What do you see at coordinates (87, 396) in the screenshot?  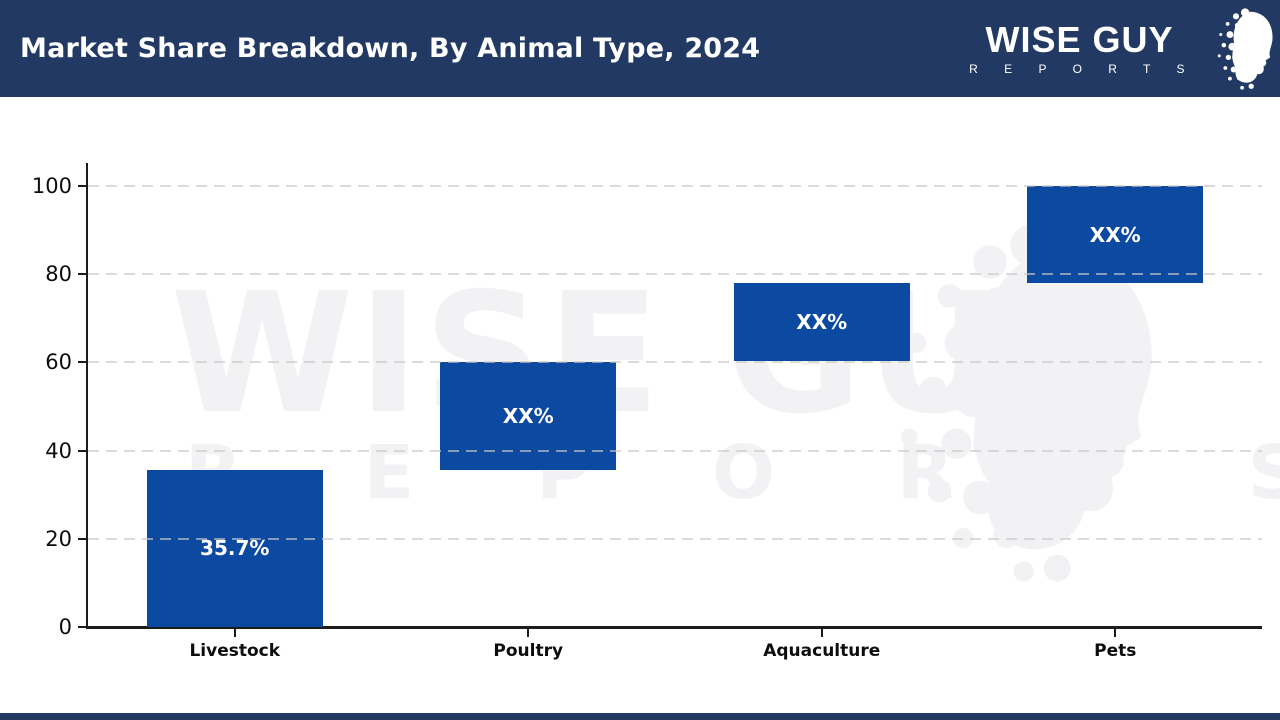 I see `y-axis-line` at bounding box center [87, 396].